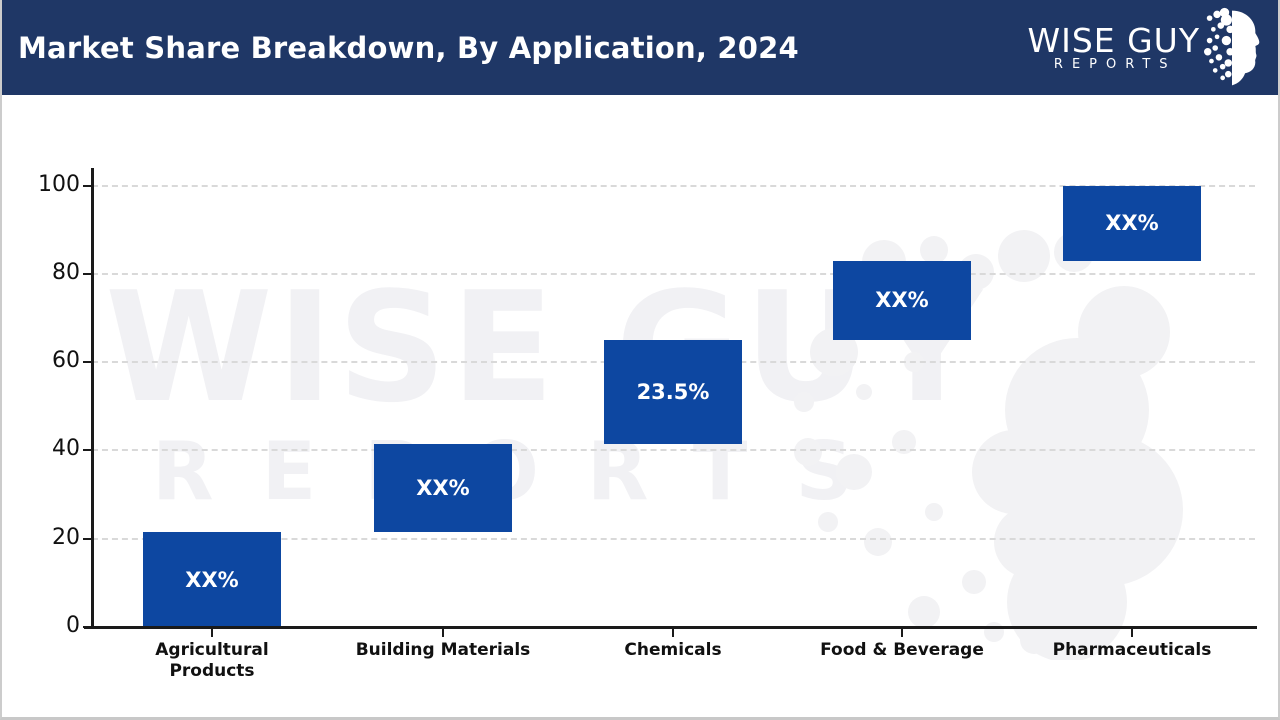 The width and height of the screenshot is (1280, 720). I want to click on y-tick-label: 100, so click(59, 184).